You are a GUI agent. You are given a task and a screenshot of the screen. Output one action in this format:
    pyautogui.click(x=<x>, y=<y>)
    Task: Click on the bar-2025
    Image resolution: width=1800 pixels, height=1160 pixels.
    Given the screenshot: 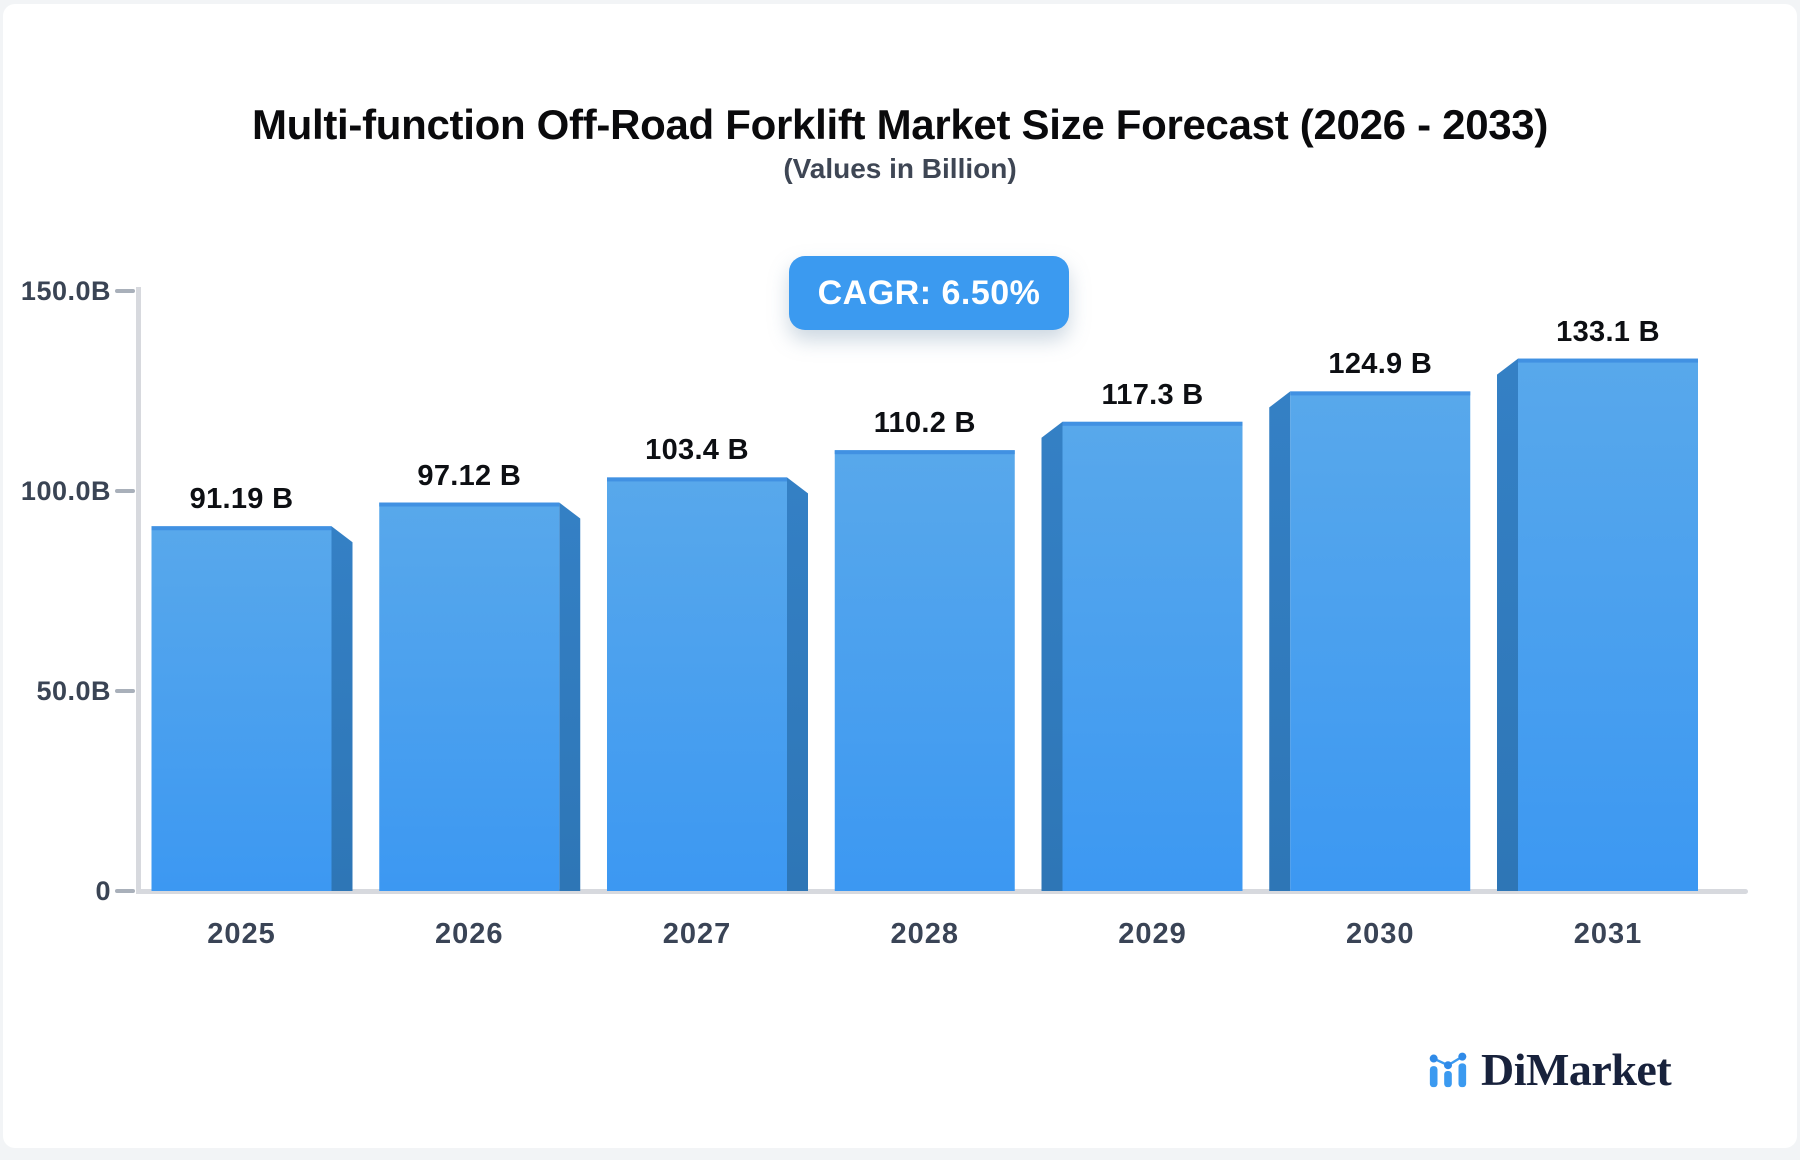 What is the action you would take?
    pyautogui.click(x=252, y=708)
    